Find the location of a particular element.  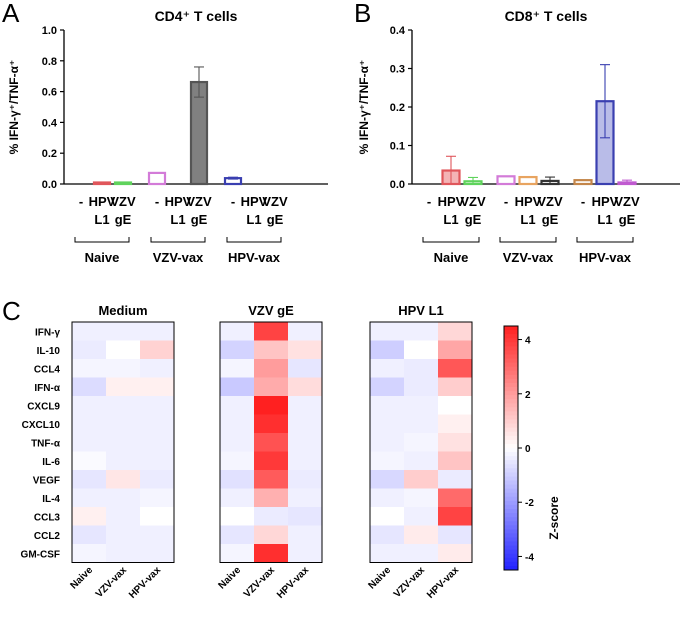

x-tick-label: HPV is located at coordinates (178, 201).